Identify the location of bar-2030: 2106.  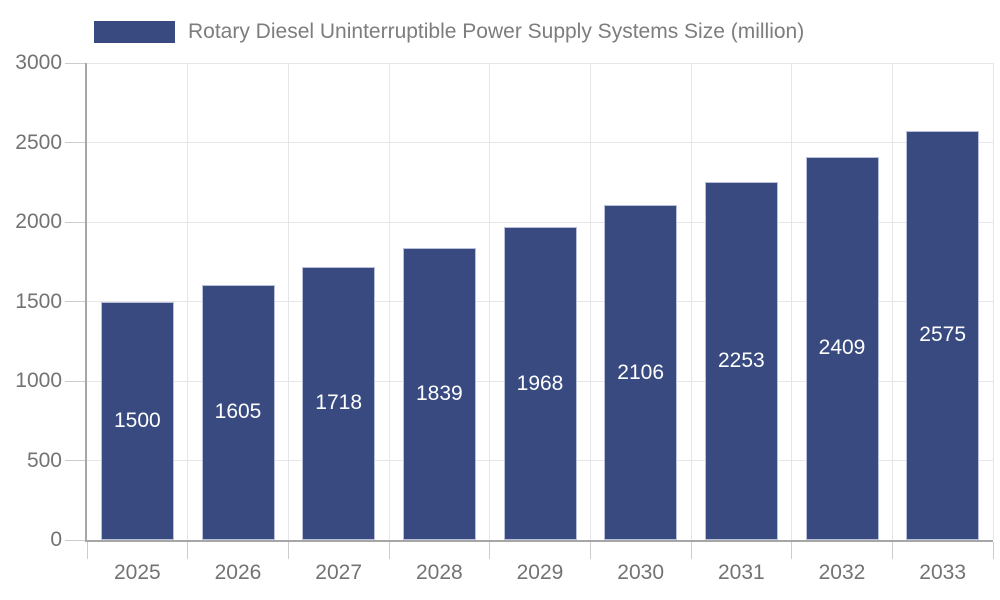
(641, 372).